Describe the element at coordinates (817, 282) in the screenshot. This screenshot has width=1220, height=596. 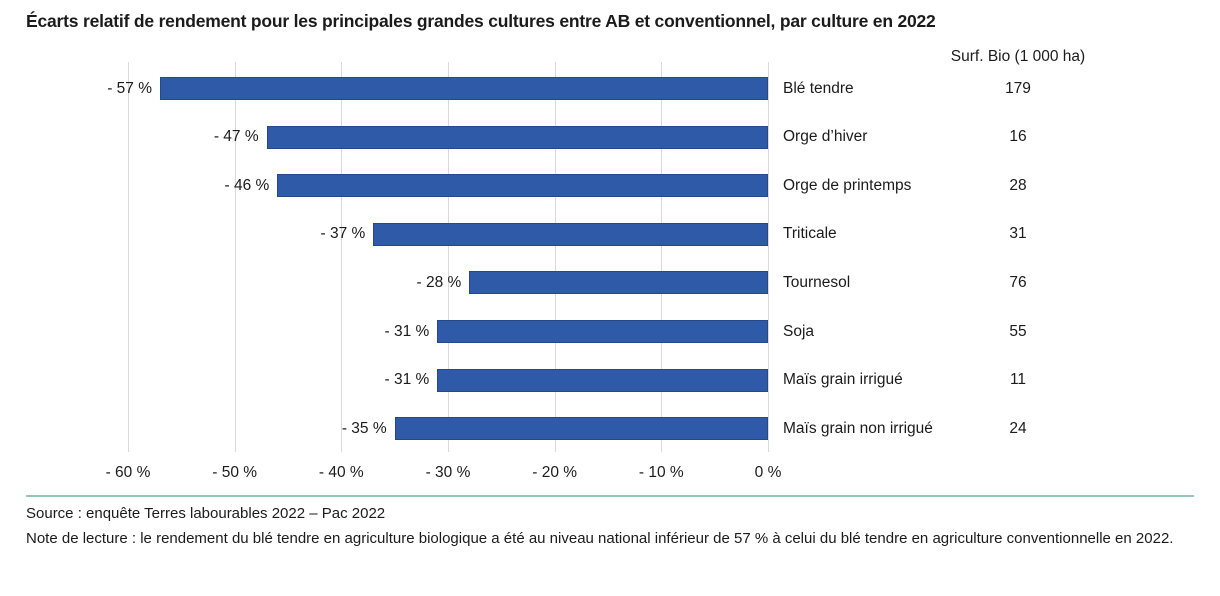
I see `category-label: Tournesol` at that location.